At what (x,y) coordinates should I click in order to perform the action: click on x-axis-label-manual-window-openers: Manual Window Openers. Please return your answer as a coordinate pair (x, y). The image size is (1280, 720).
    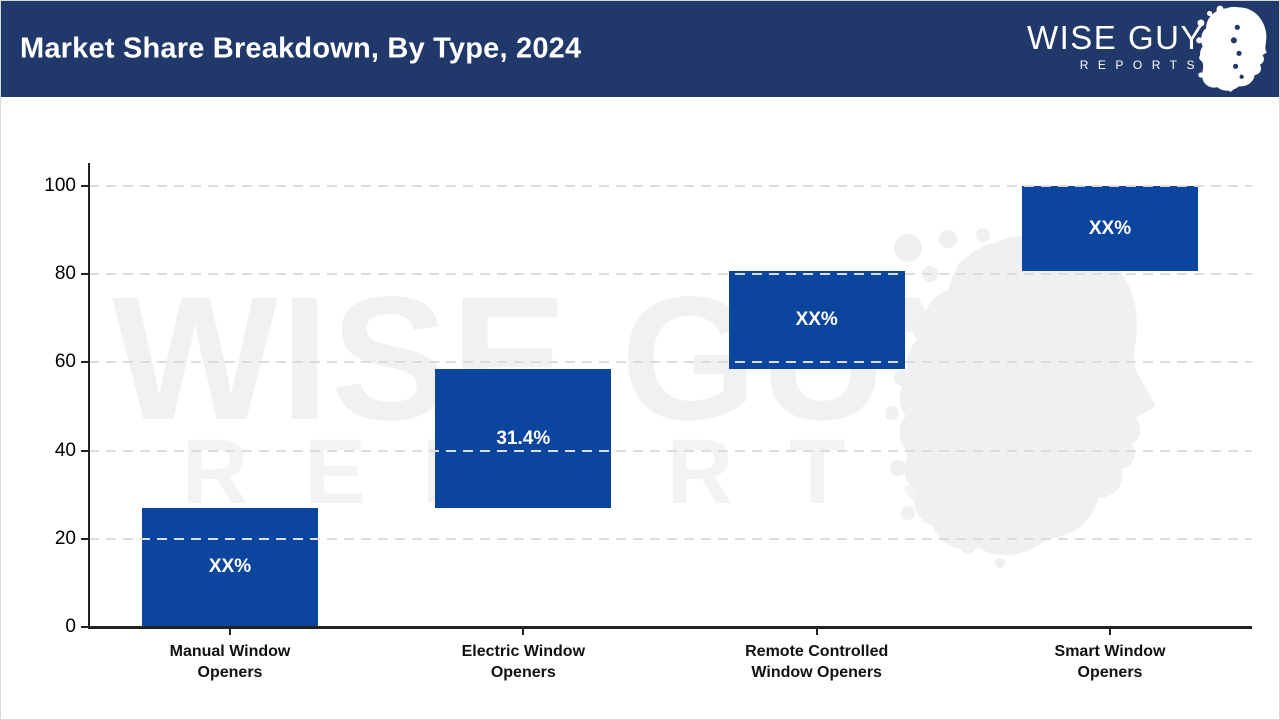
    Looking at the image, I should click on (230, 662).